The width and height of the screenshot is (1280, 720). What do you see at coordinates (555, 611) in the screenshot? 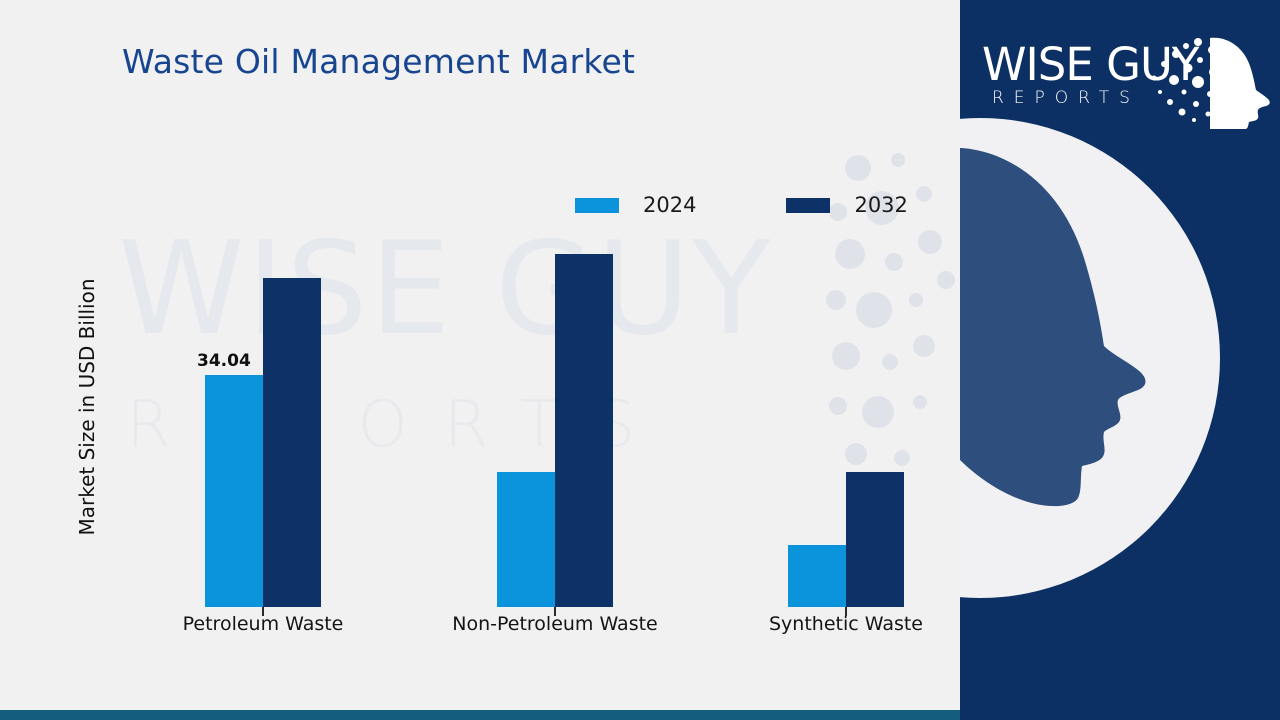
I see `x-axis-tick-non-petroleum-waste` at bounding box center [555, 611].